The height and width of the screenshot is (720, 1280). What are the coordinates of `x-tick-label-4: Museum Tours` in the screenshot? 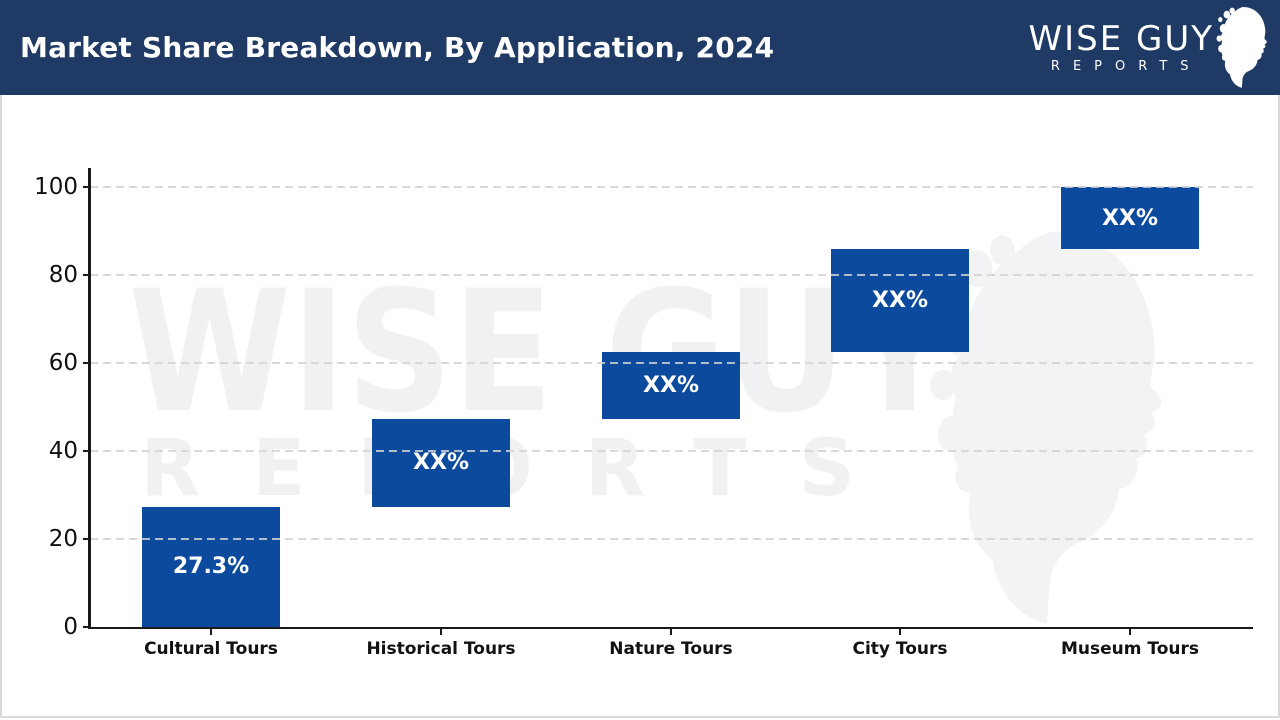 It's located at (1130, 649).